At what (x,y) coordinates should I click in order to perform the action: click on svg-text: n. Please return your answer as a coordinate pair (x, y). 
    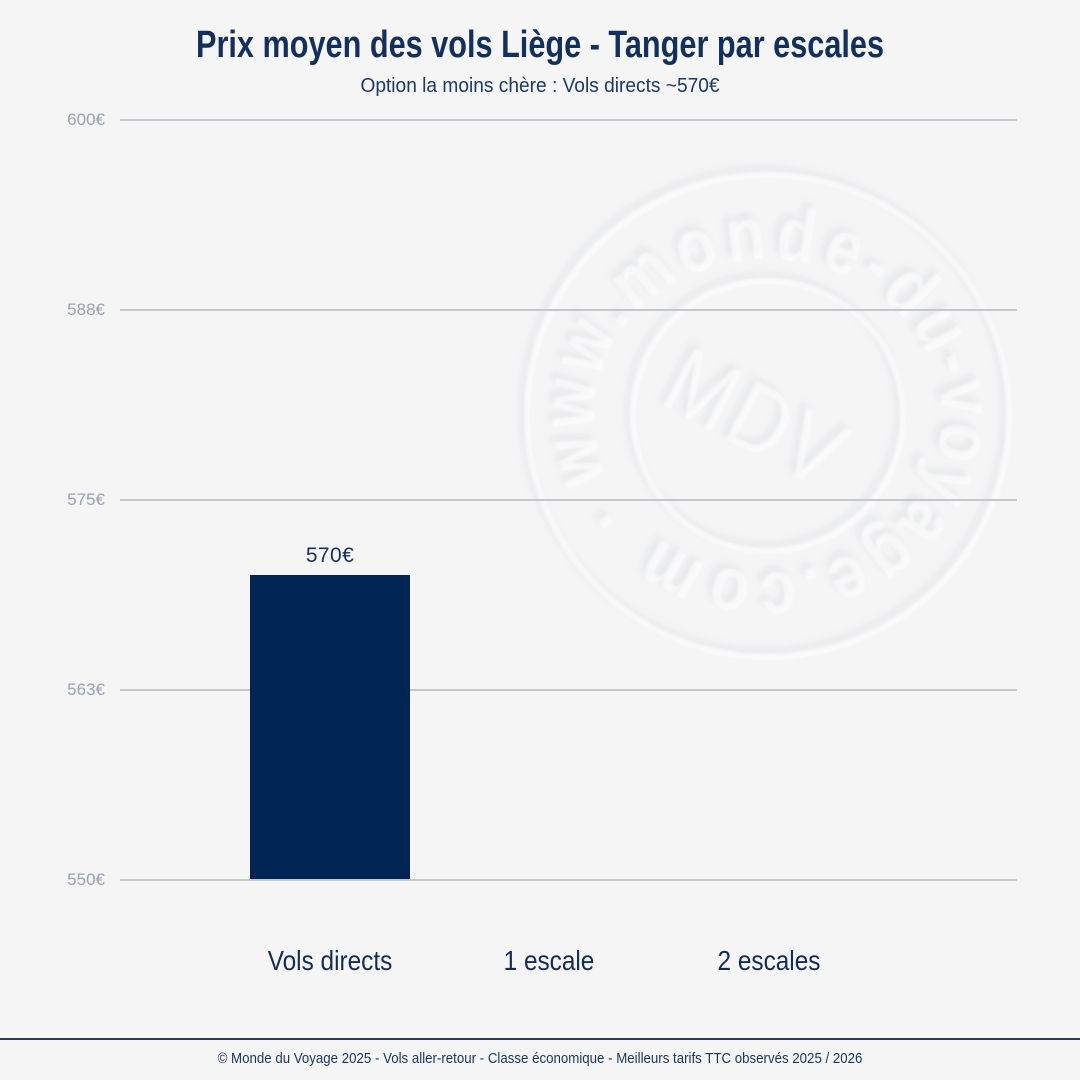
    Looking at the image, I should click on (745, 234).